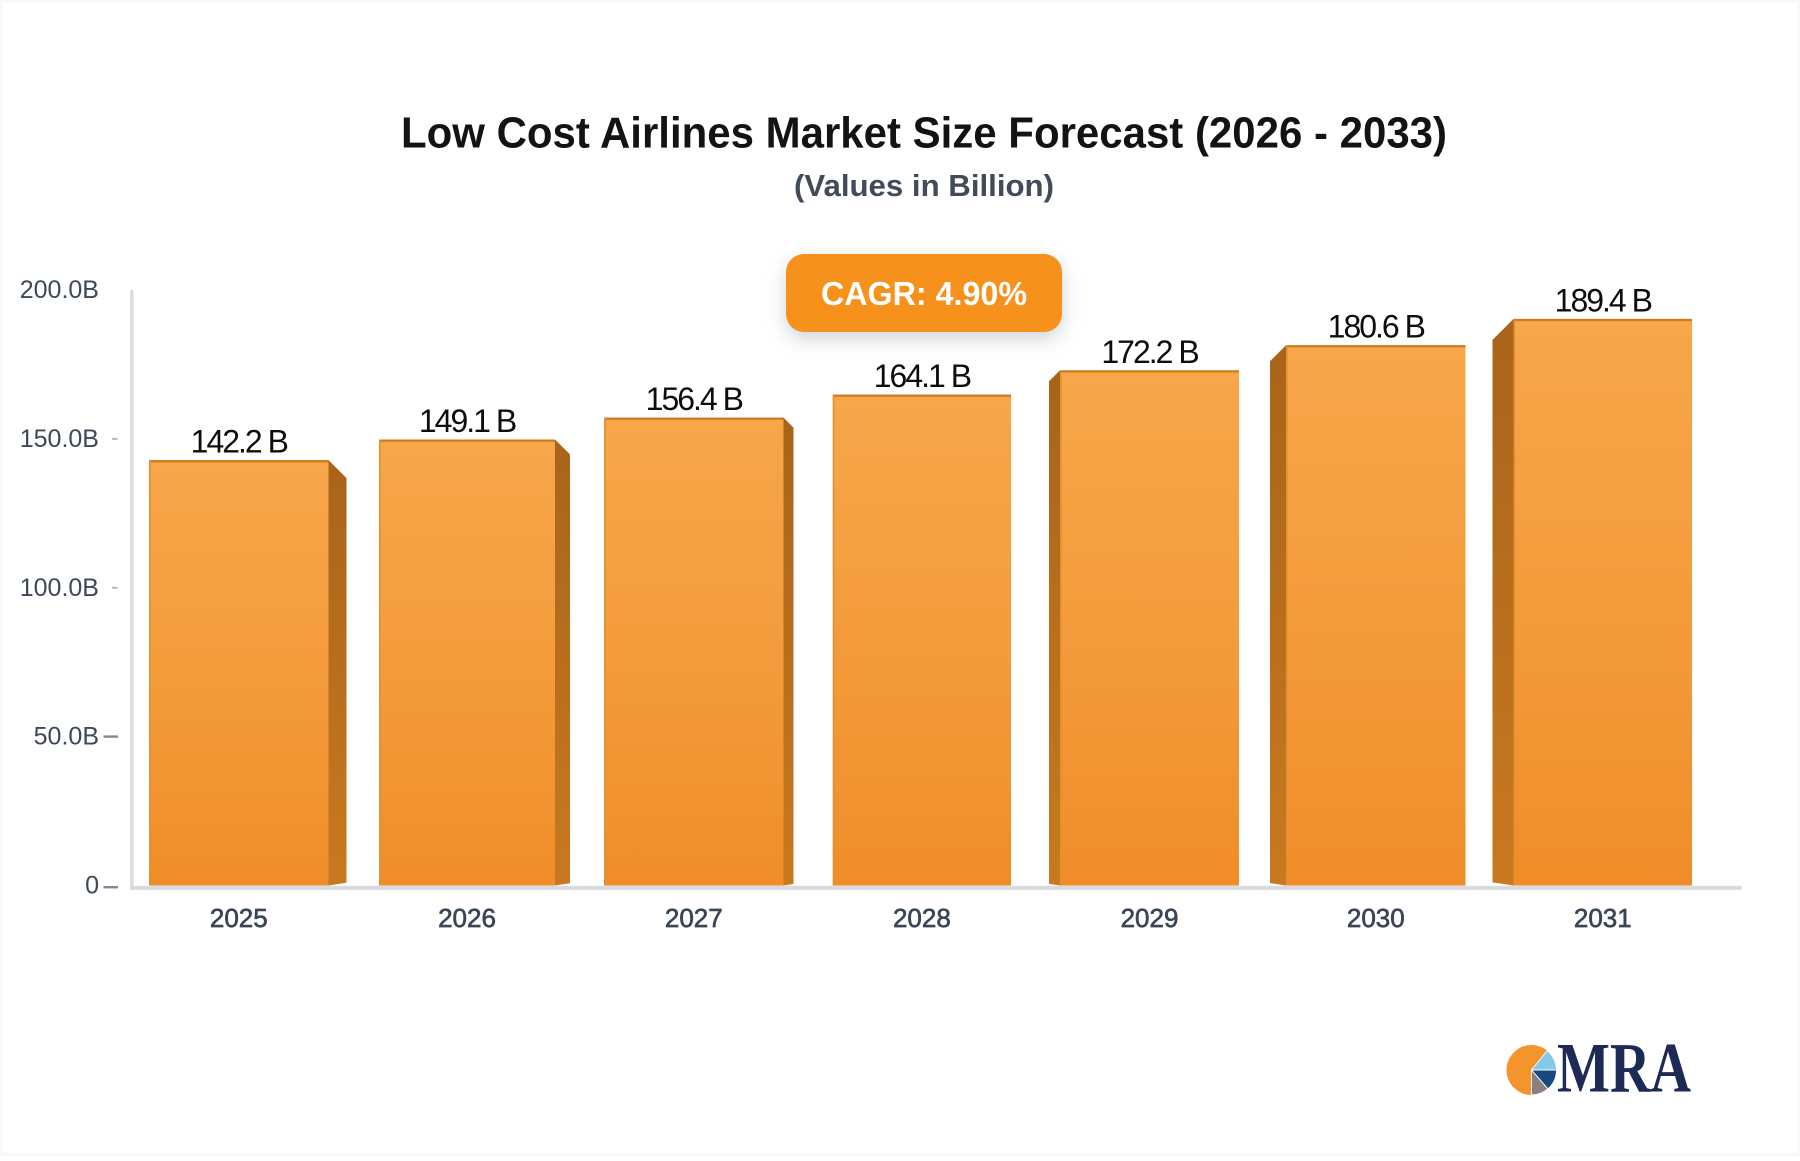  What do you see at coordinates (1376, 327) in the screenshot?
I see `svg-text: 180.6 B` at bounding box center [1376, 327].